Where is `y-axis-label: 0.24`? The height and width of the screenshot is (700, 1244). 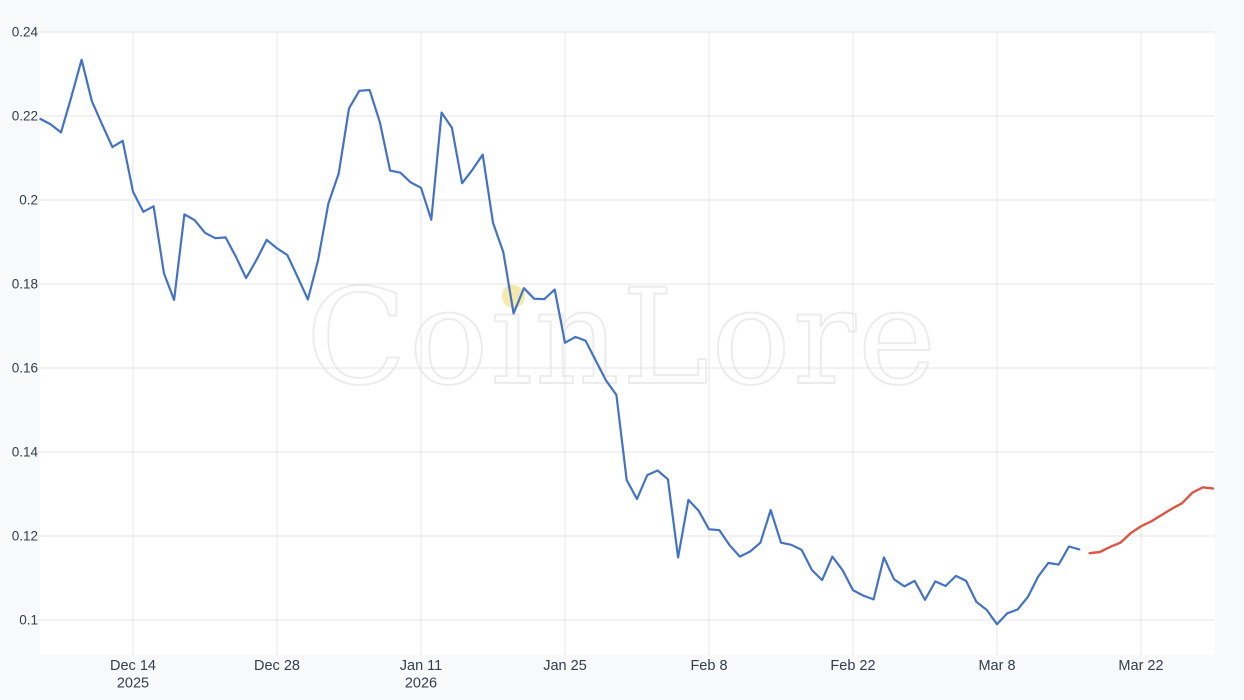
y-axis-label: 0.24 is located at coordinates (25, 32).